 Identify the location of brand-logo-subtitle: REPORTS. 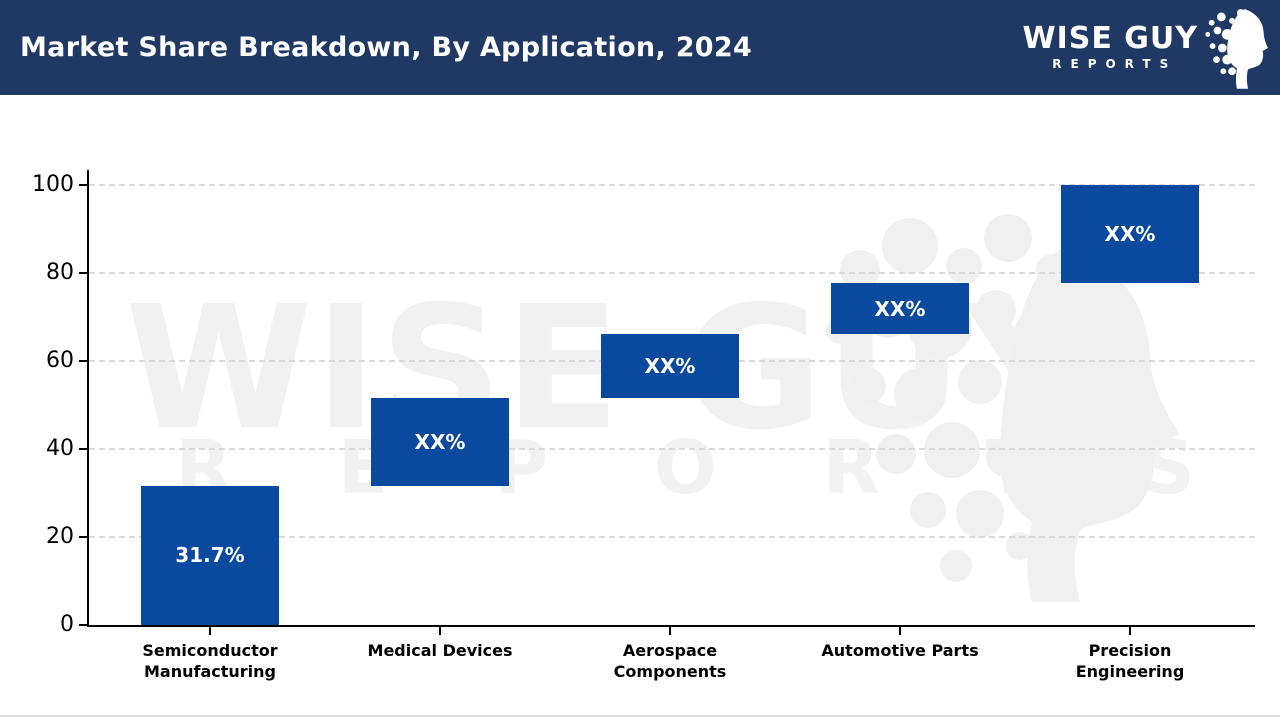
(1115, 64).